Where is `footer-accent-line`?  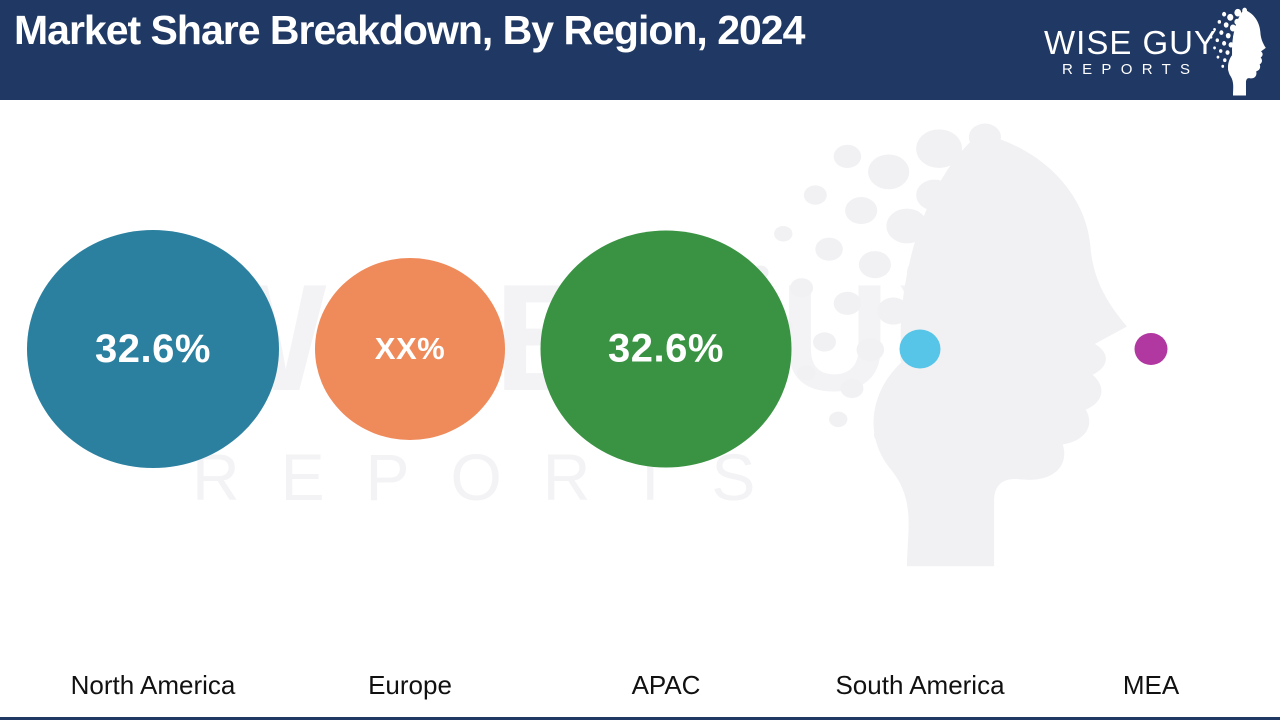
footer-accent-line is located at coordinates (640, 718).